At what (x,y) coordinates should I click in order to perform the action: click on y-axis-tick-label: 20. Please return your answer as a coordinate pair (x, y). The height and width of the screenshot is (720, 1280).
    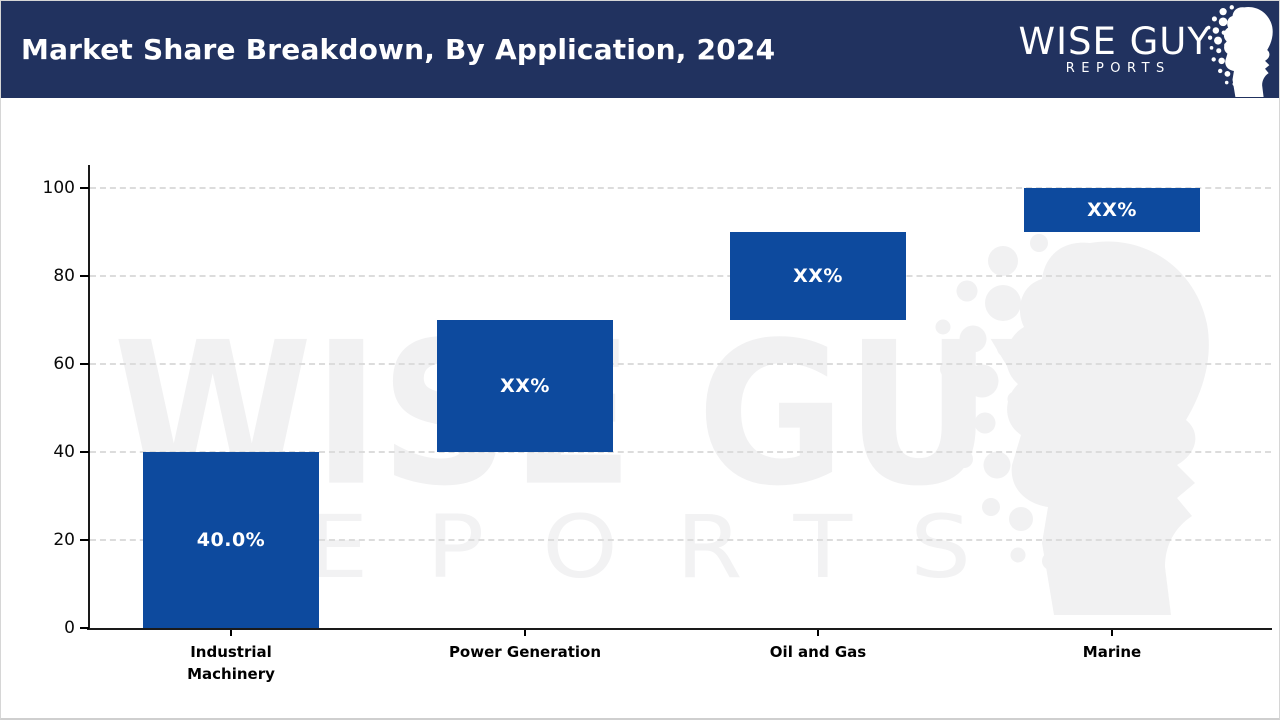
    Looking at the image, I should click on (64, 540).